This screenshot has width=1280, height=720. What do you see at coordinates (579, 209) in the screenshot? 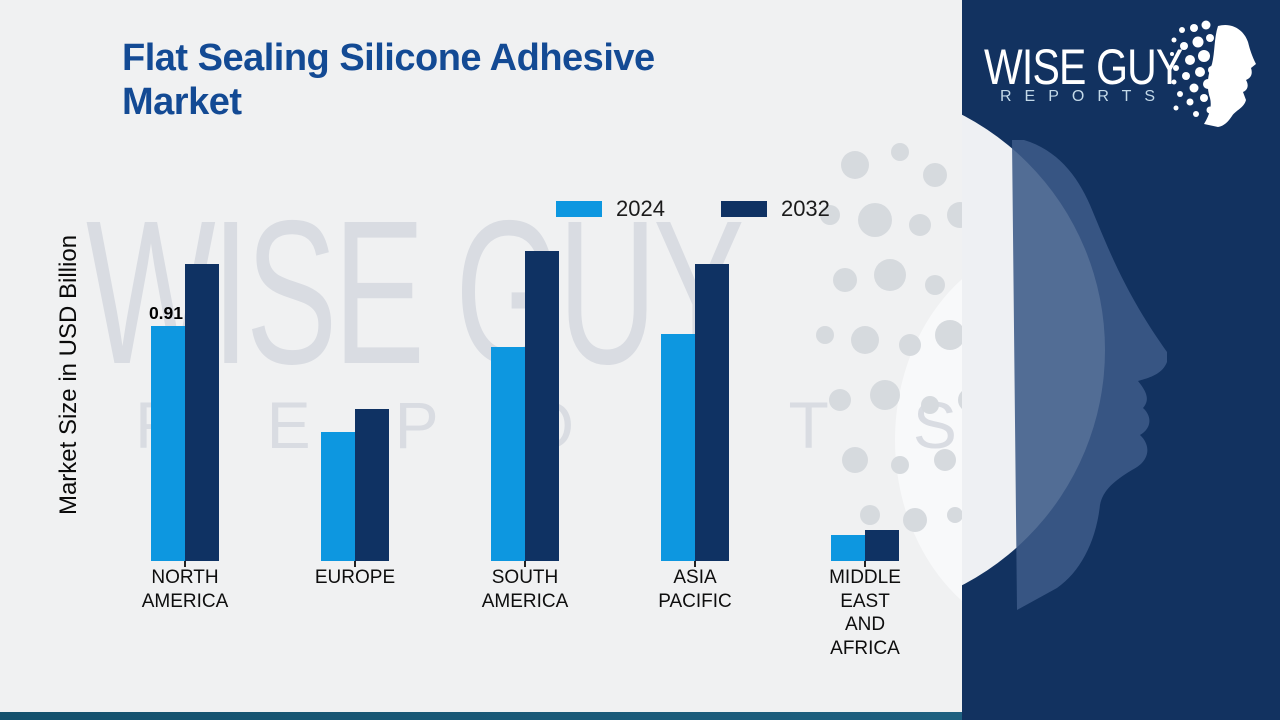
I see `legend-swatch-2024` at bounding box center [579, 209].